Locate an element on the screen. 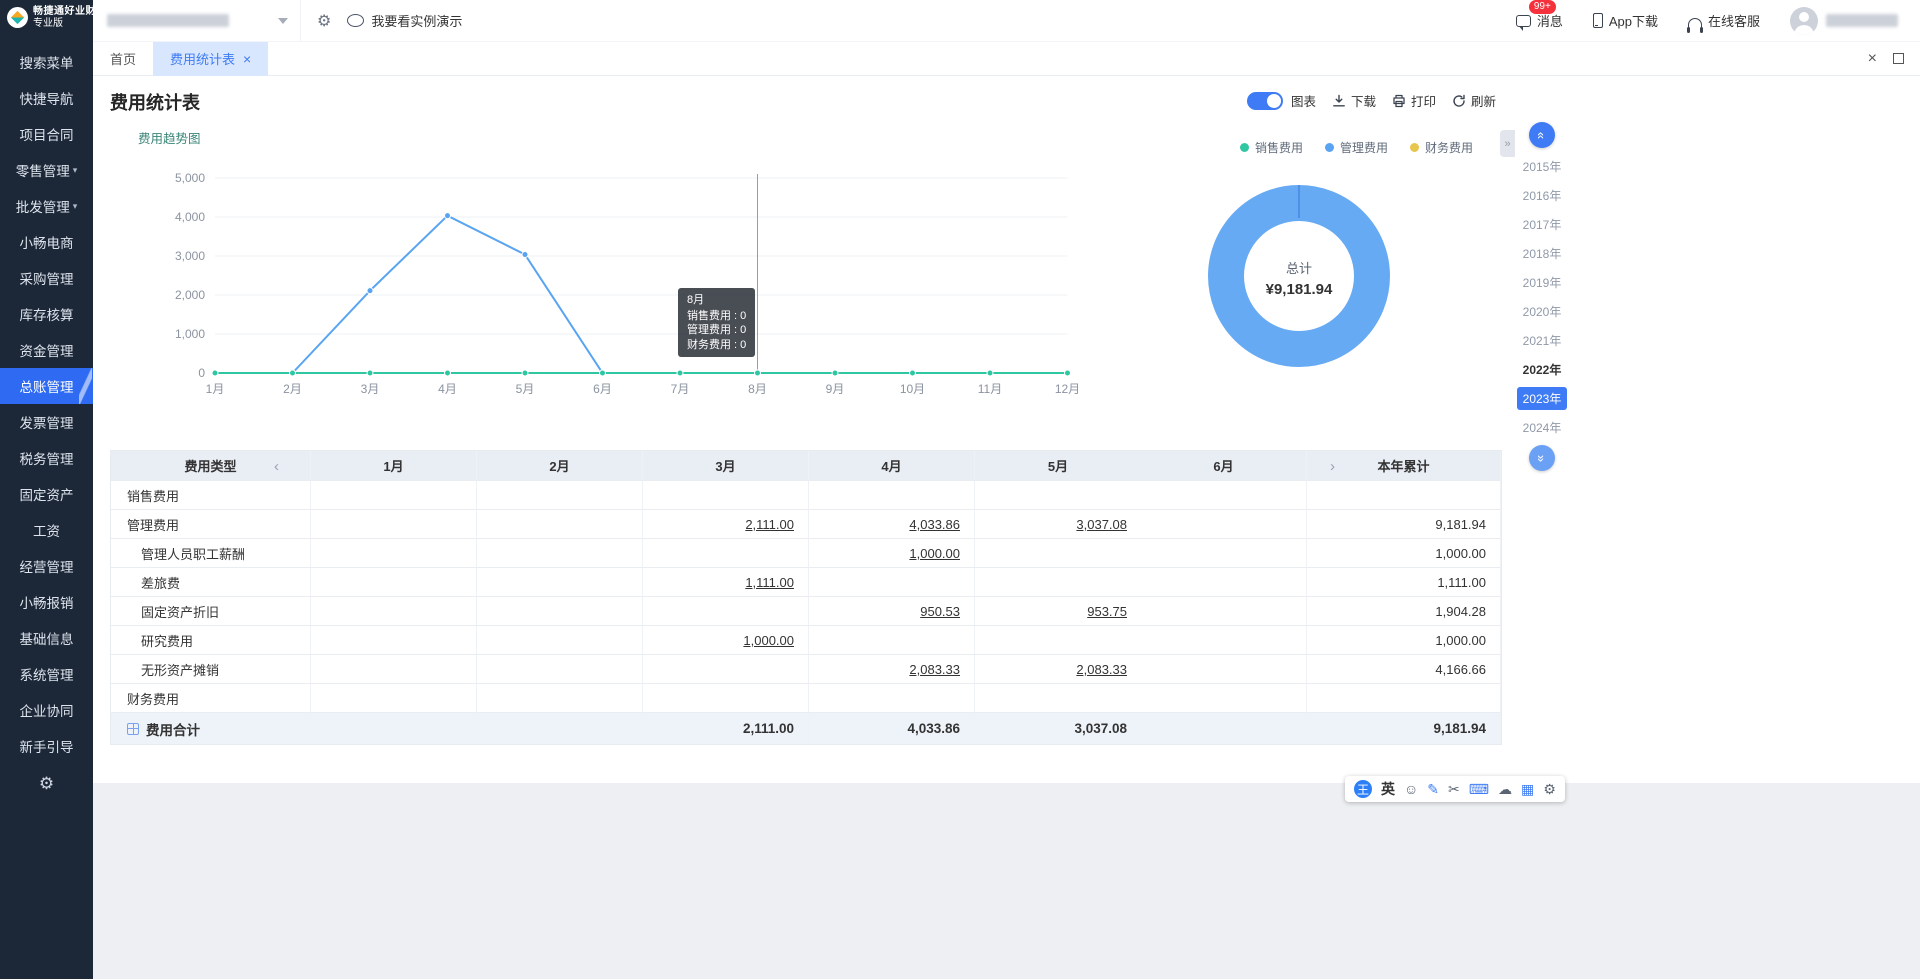 This screenshot has width=1920, height=979. sidebar-item-11: 税务管理 is located at coordinates (46, 458).